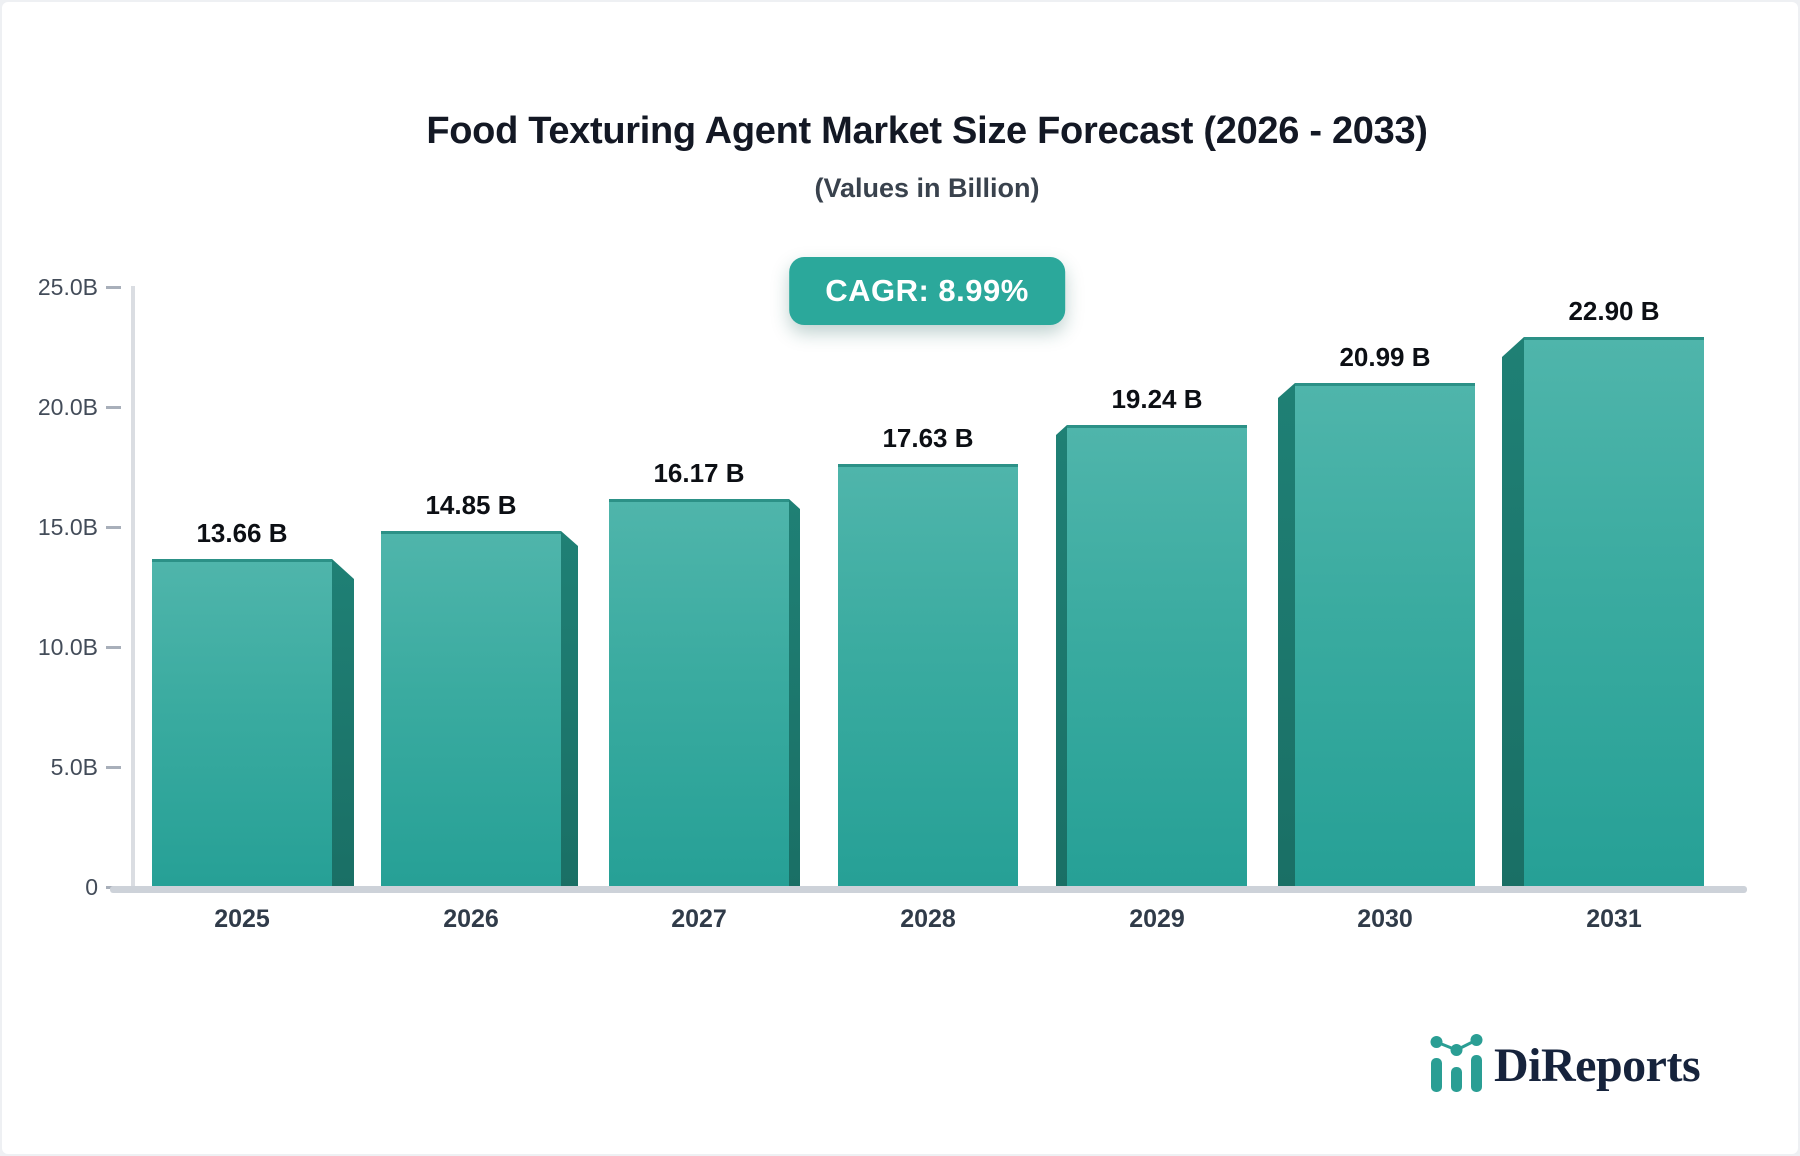 The height and width of the screenshot is (1156, 1800). I want to click on bar-front-2026, so click(471, 709).